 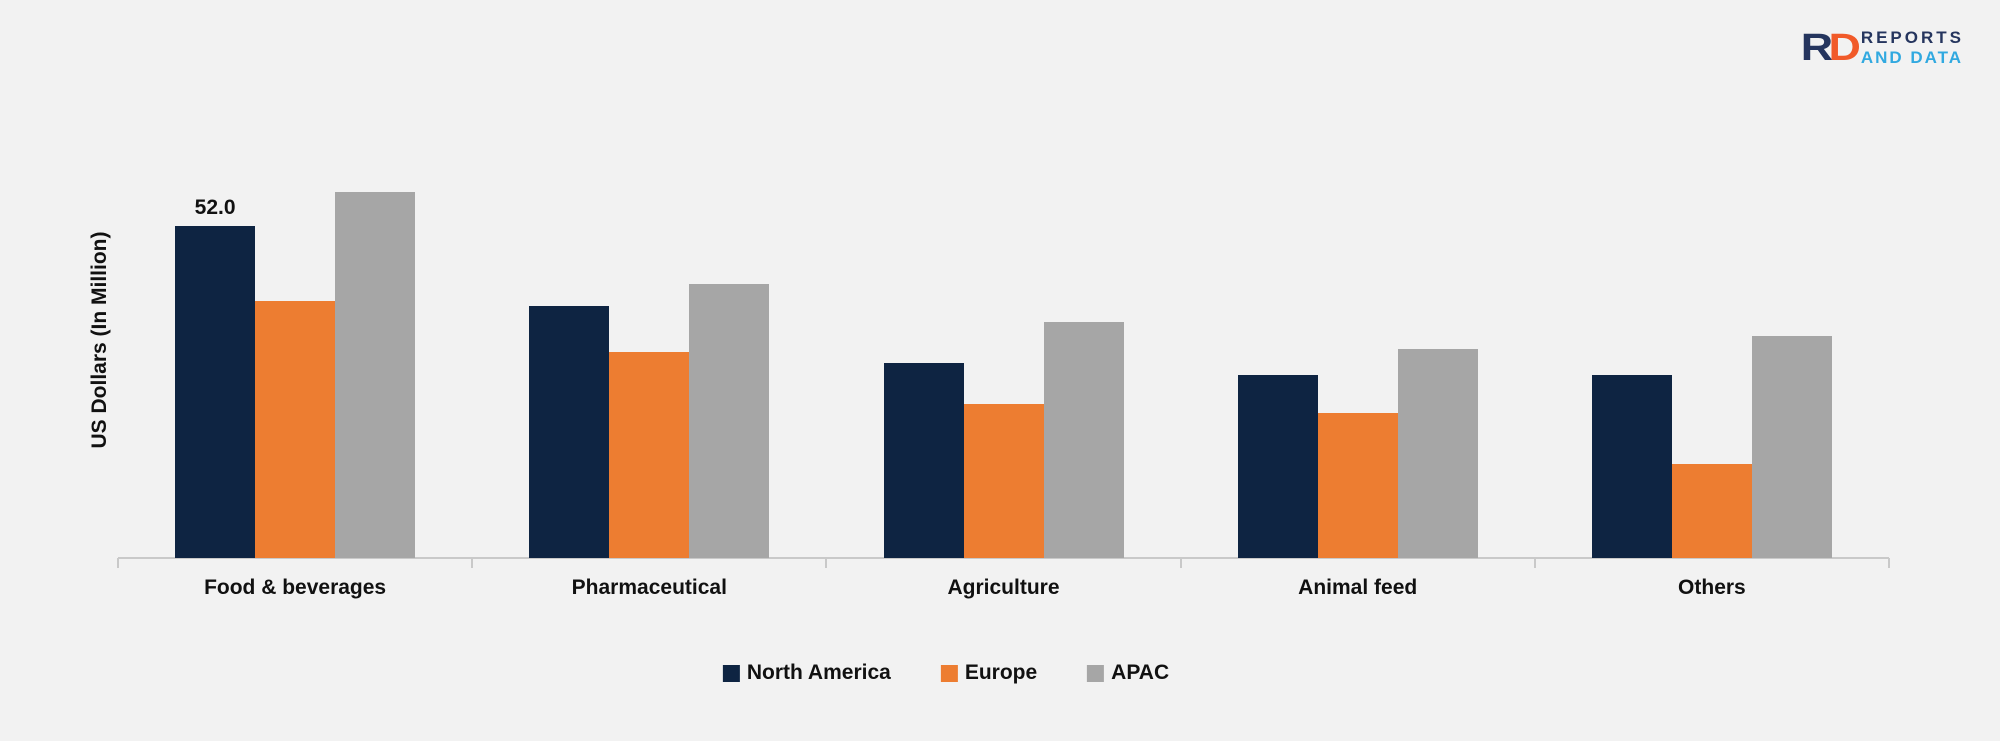 What do you see at coordinates (818, 672) in the screenshot?
I see `legend-label-north-america: North America` at bounding box center [818, 672].